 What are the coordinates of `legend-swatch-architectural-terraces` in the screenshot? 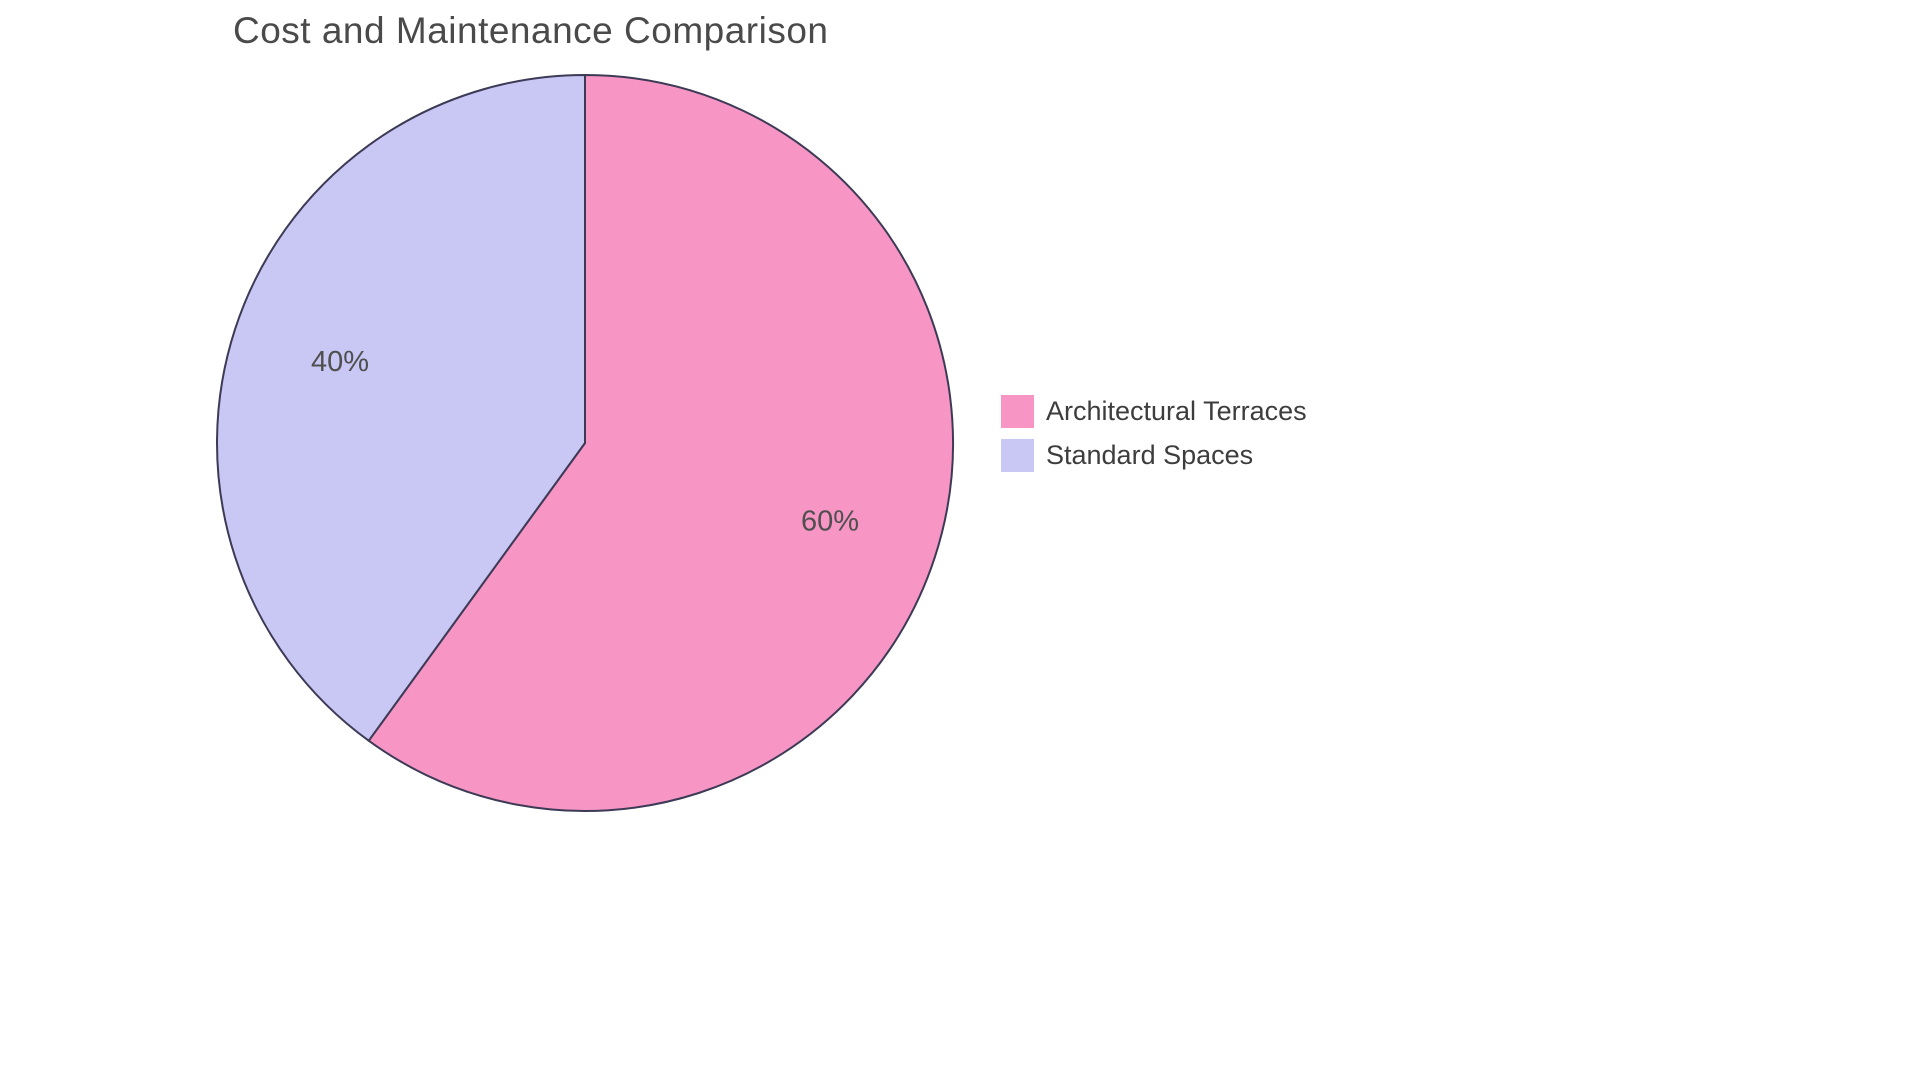 It's located at (1017, 411).